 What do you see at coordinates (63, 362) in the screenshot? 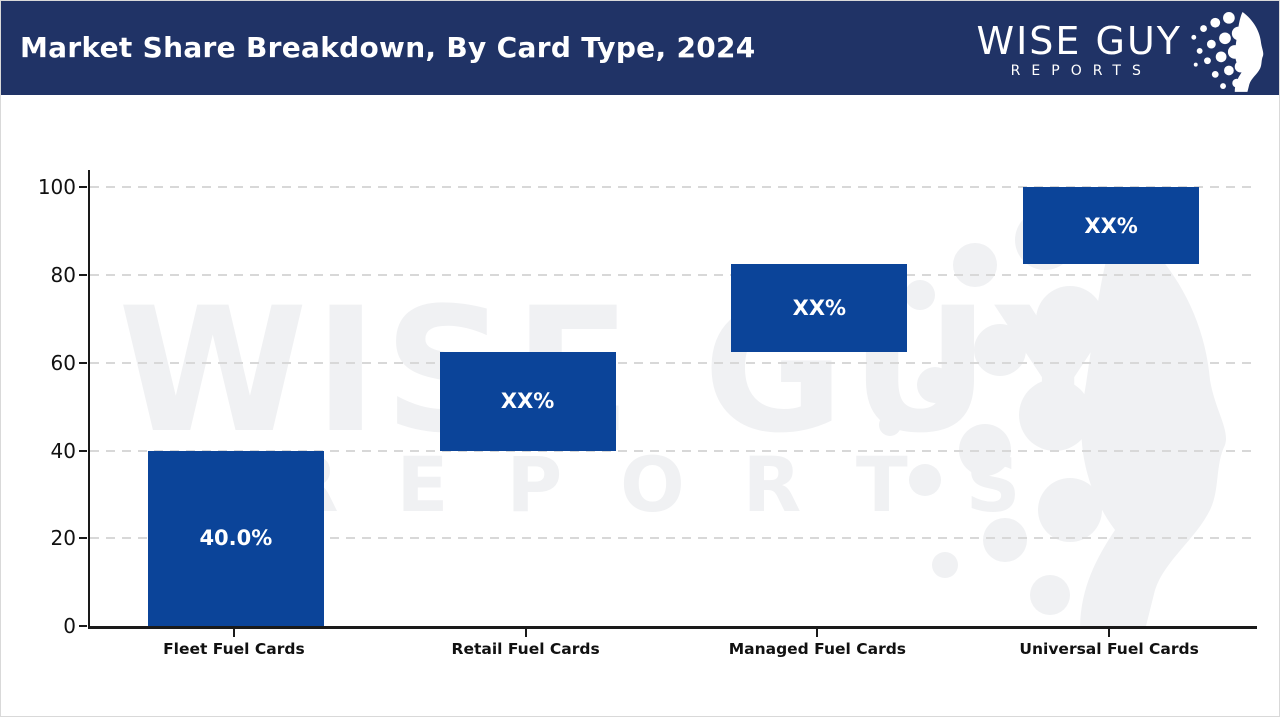
I see `y-tick-label-60: 60` at bounding box center [63, 362].